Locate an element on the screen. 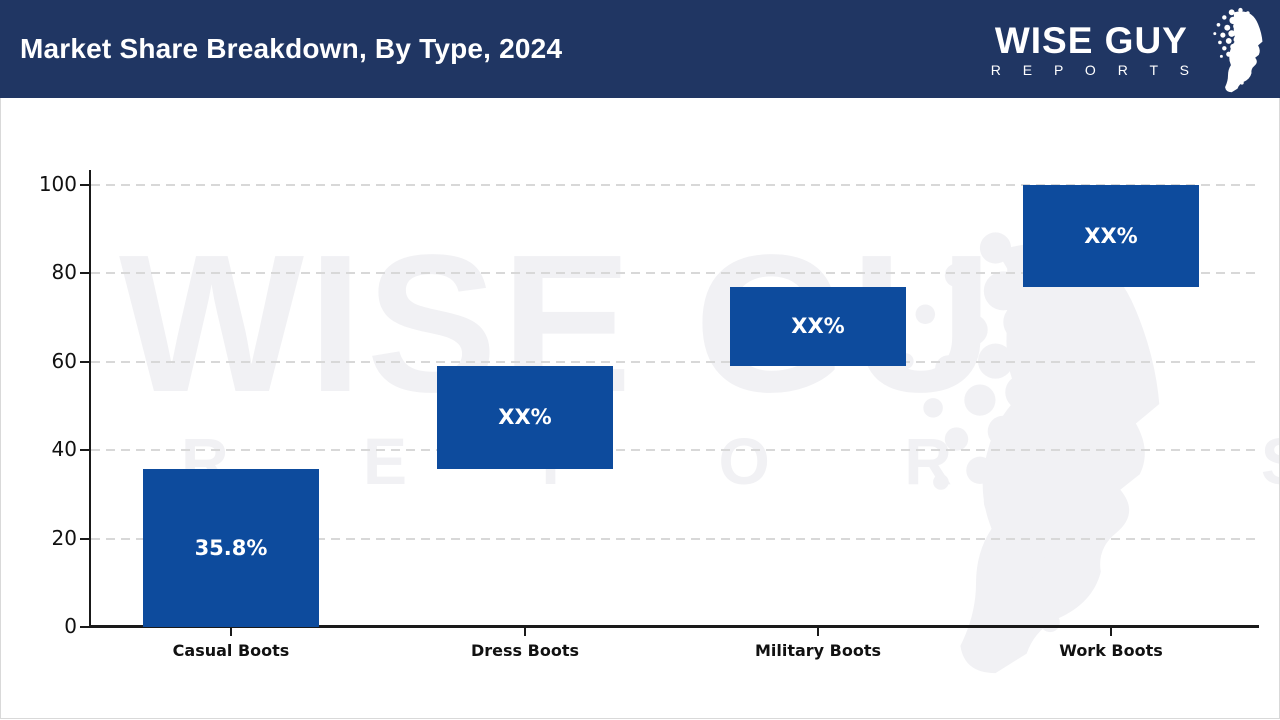  bar-value-label: 35.8% is located at coordinates (231, 547).